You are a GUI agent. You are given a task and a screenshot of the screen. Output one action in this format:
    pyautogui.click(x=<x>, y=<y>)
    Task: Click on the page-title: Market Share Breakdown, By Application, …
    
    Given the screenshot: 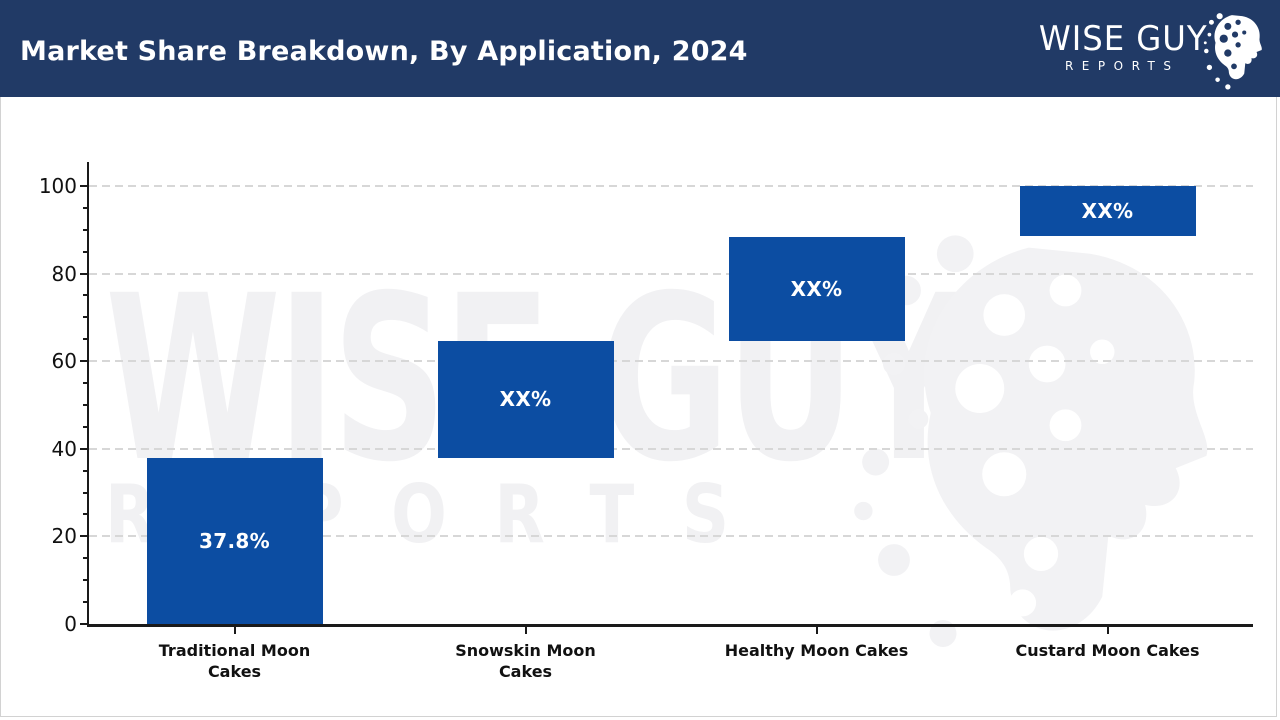 What is the action you would take?
    pyautogui.click(x=384, y=51)
    